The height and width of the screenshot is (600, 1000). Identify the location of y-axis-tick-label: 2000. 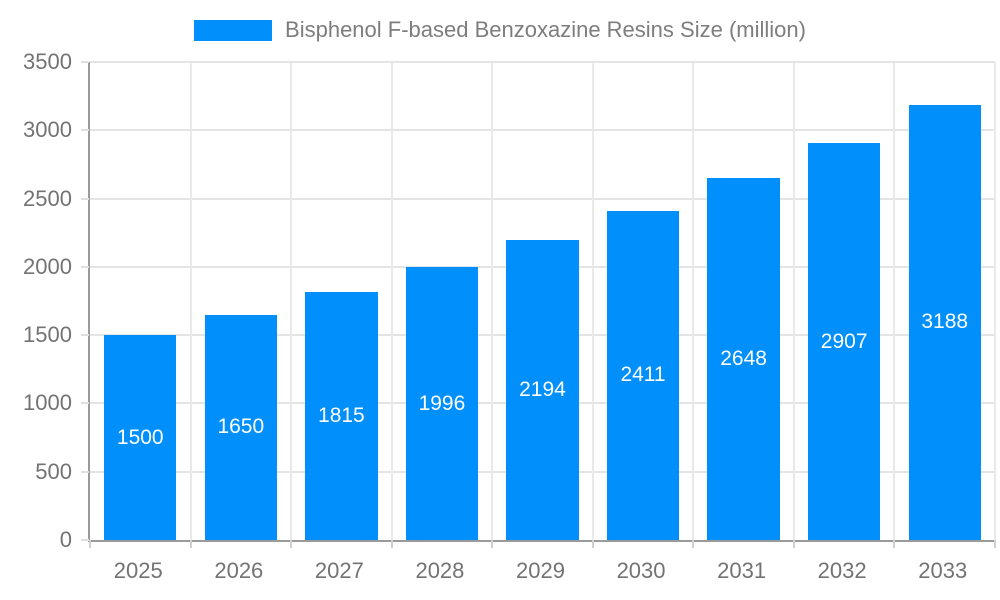
(47, 266).